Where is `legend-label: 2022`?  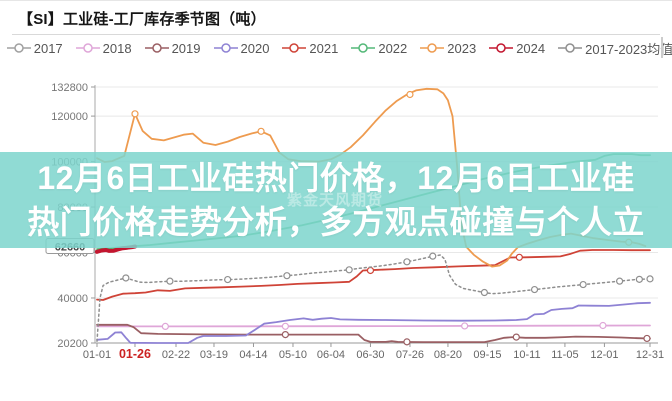
legend-label: 2022 is located at coordinates (393, 48).